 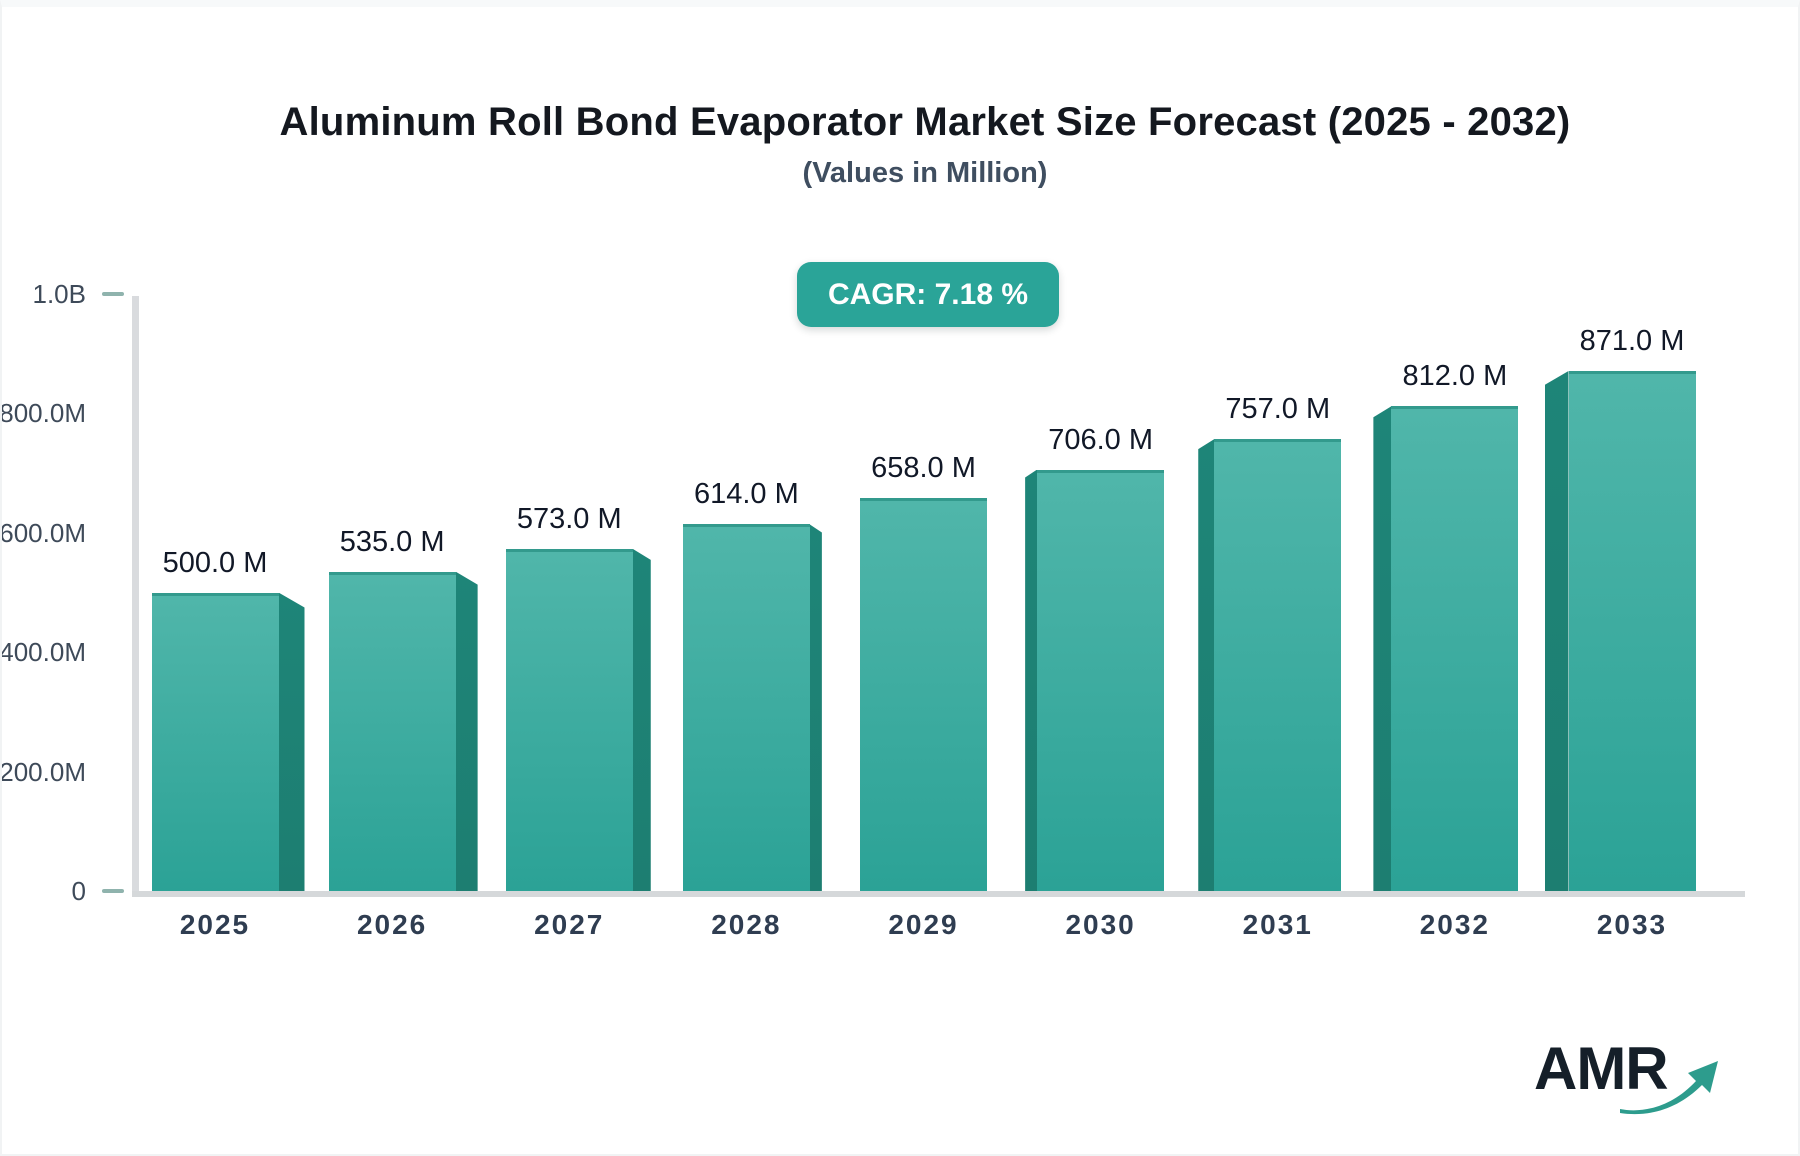 What do you see at coordinates (1632, 341) in the screenshot?
I see `bar-value-label: 871.0 M` at bounding box center [1632, 341].